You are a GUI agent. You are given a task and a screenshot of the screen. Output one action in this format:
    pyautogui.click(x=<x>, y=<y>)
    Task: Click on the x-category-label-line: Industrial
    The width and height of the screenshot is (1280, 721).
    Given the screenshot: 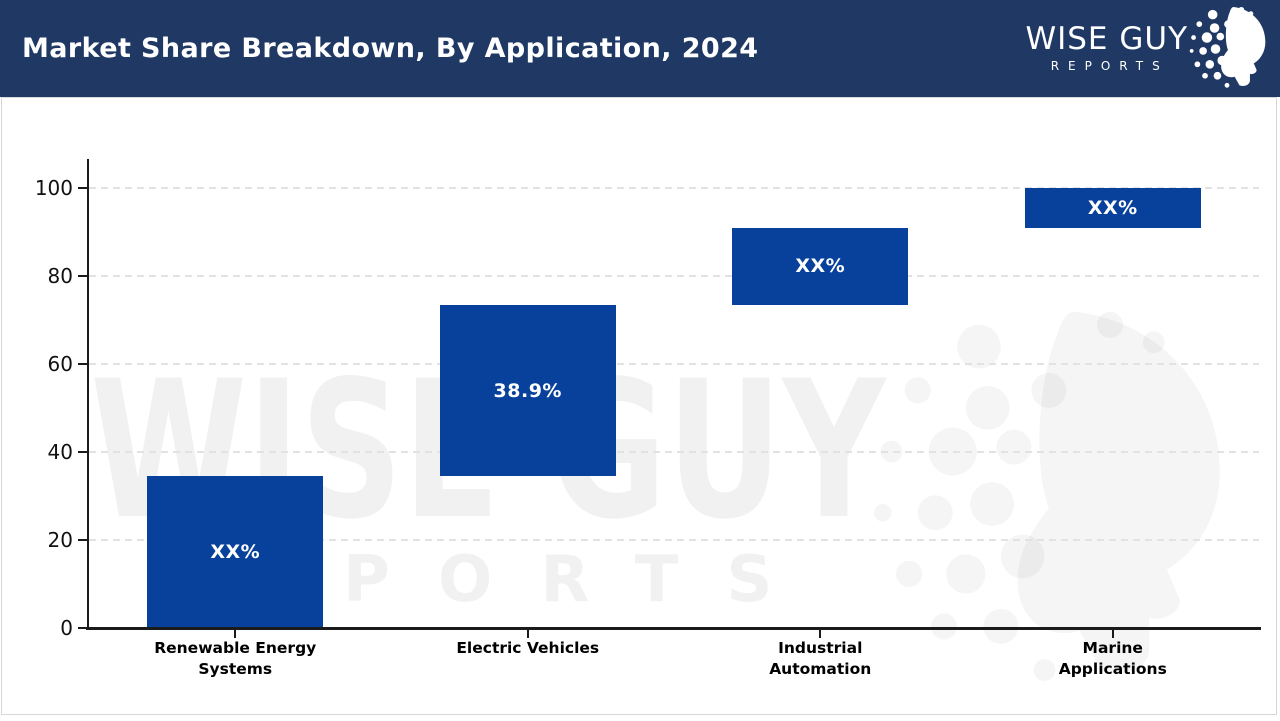 What is the action you would take?
    pyautogui.click(x=820, y=648)
    